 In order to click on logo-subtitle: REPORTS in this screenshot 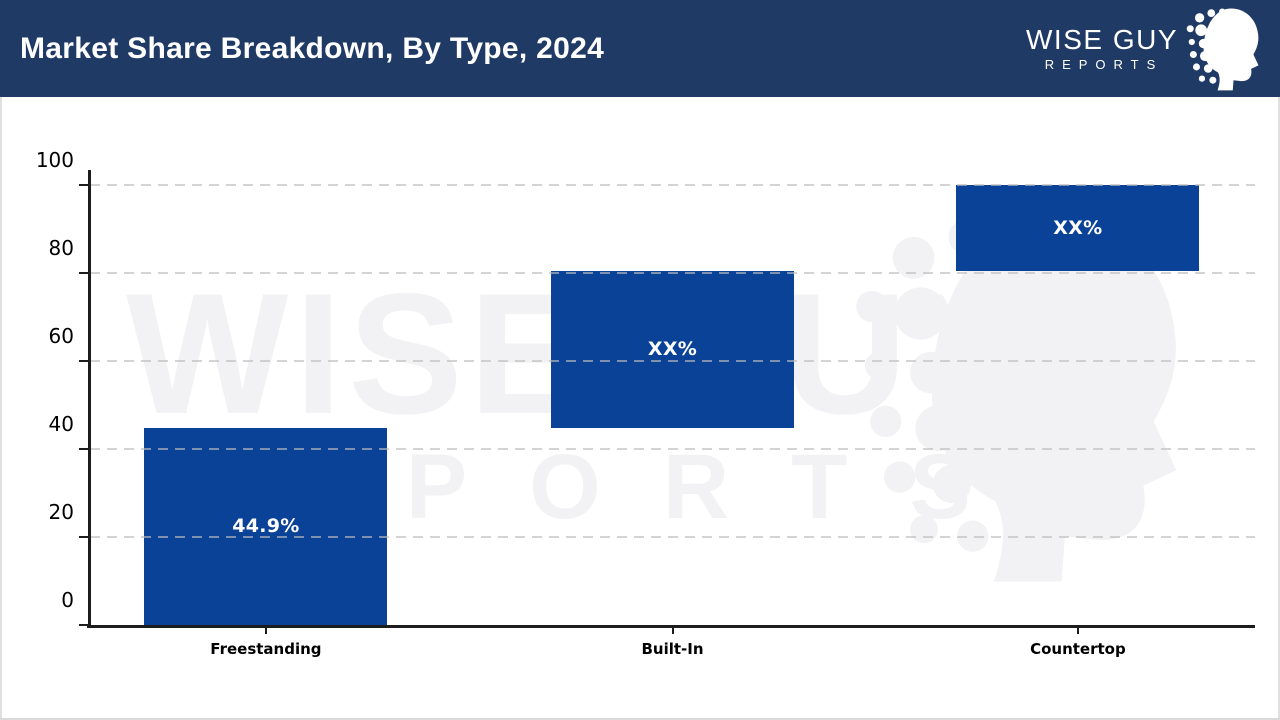, I will do `click(1104, 64)`.